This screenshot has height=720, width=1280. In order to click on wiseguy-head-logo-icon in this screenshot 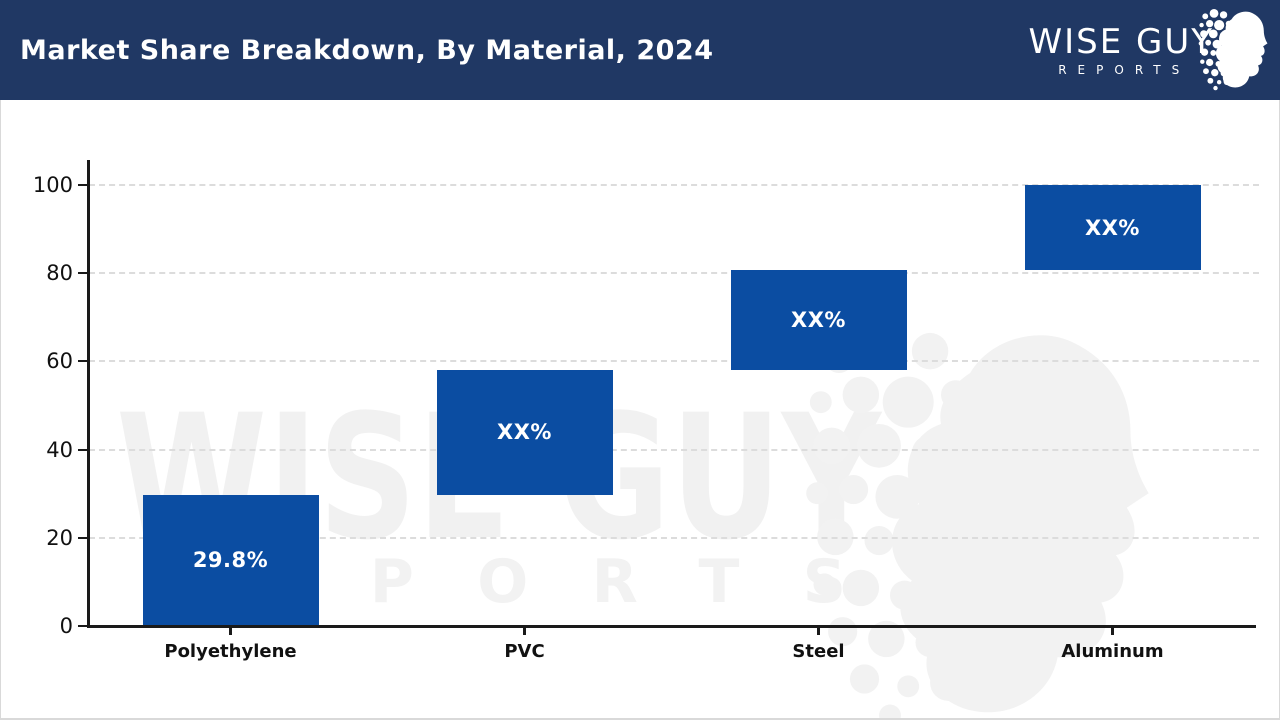, I will do `click(1236, 50)`.